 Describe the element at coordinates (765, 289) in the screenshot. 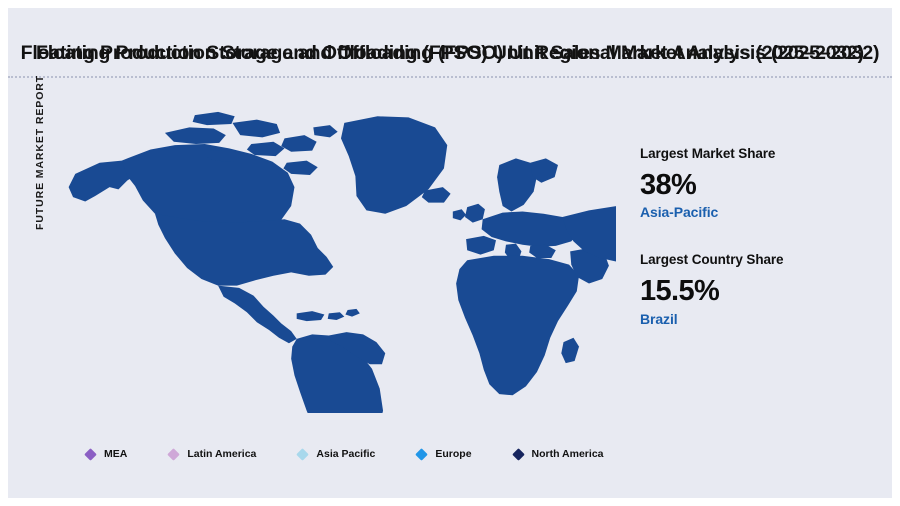

I see `stat-largest-country-share: Largest Country Share 15.5% Brazil` at that location.